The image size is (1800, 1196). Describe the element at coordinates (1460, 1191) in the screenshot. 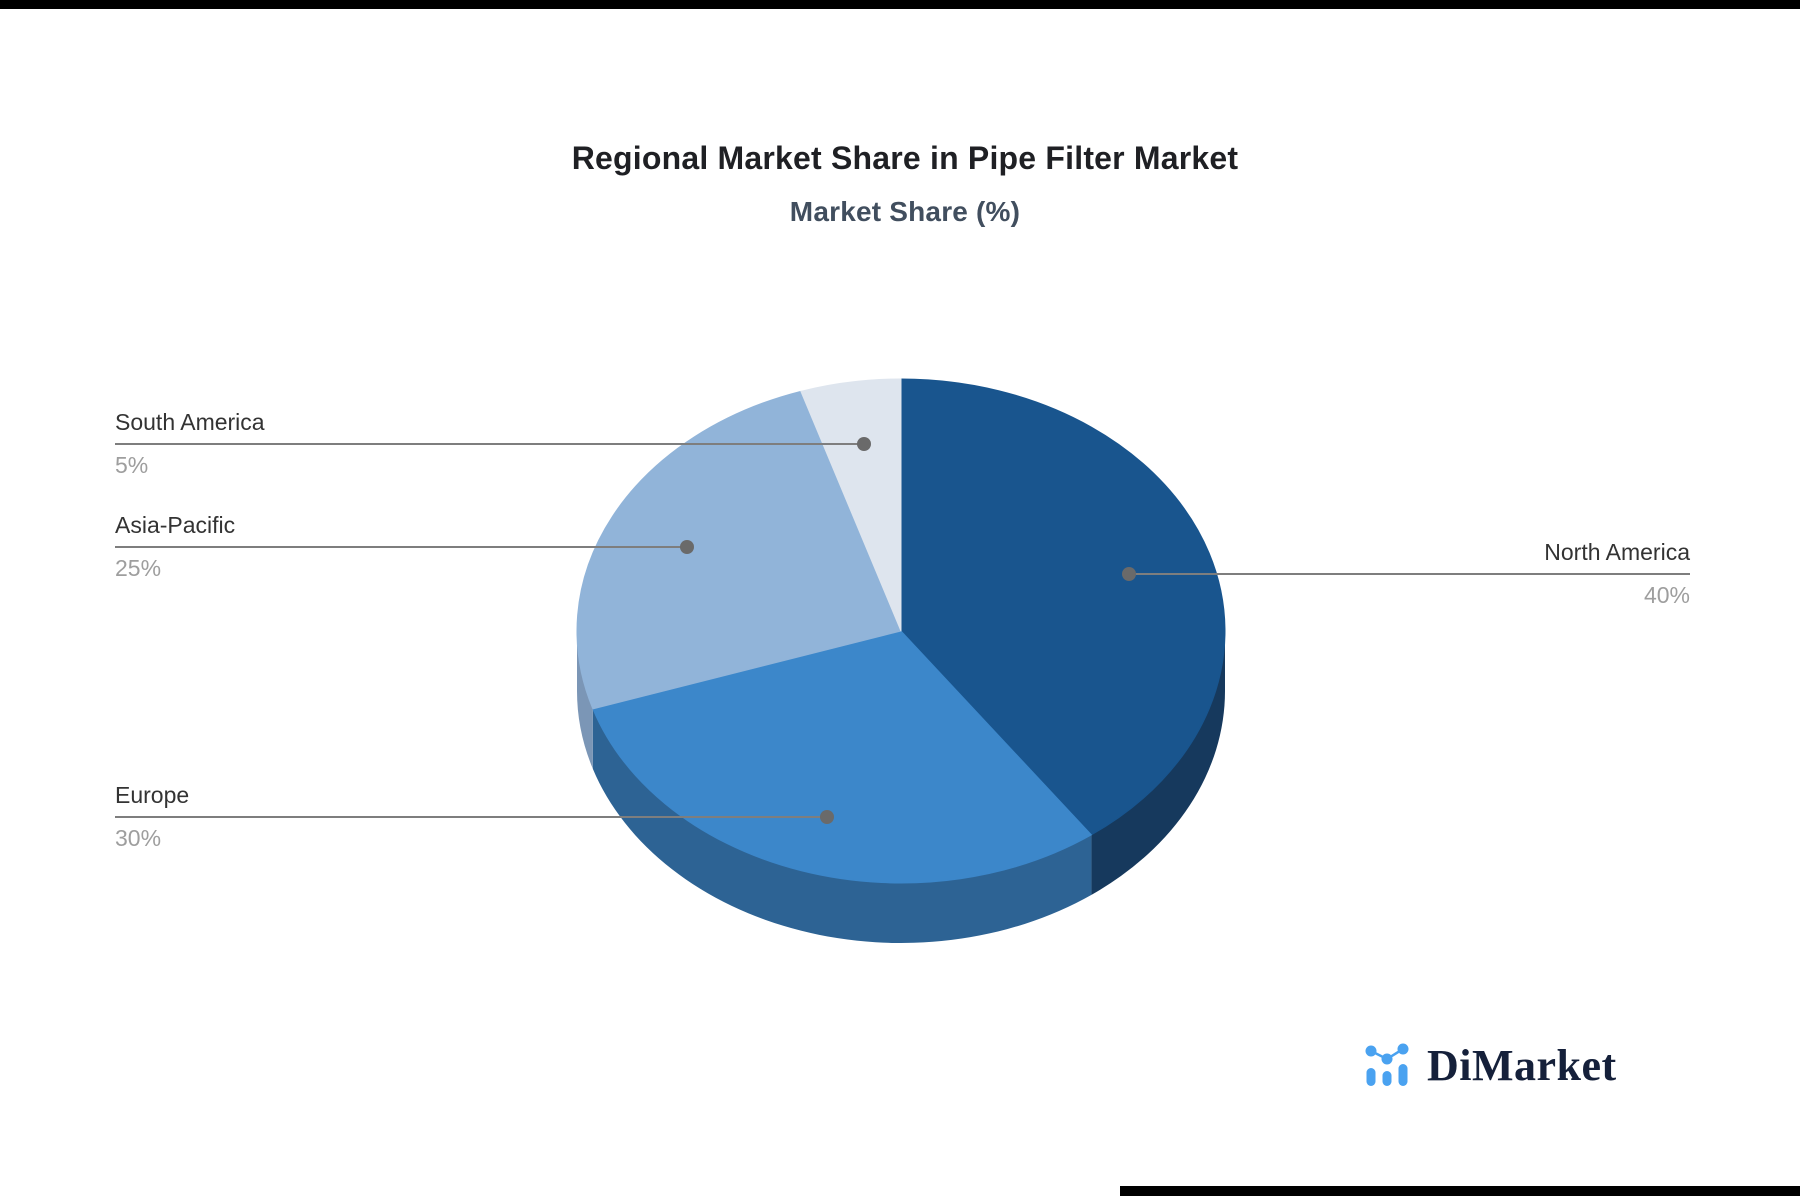

I see `screen-edge-artifact-bottom` at that location.